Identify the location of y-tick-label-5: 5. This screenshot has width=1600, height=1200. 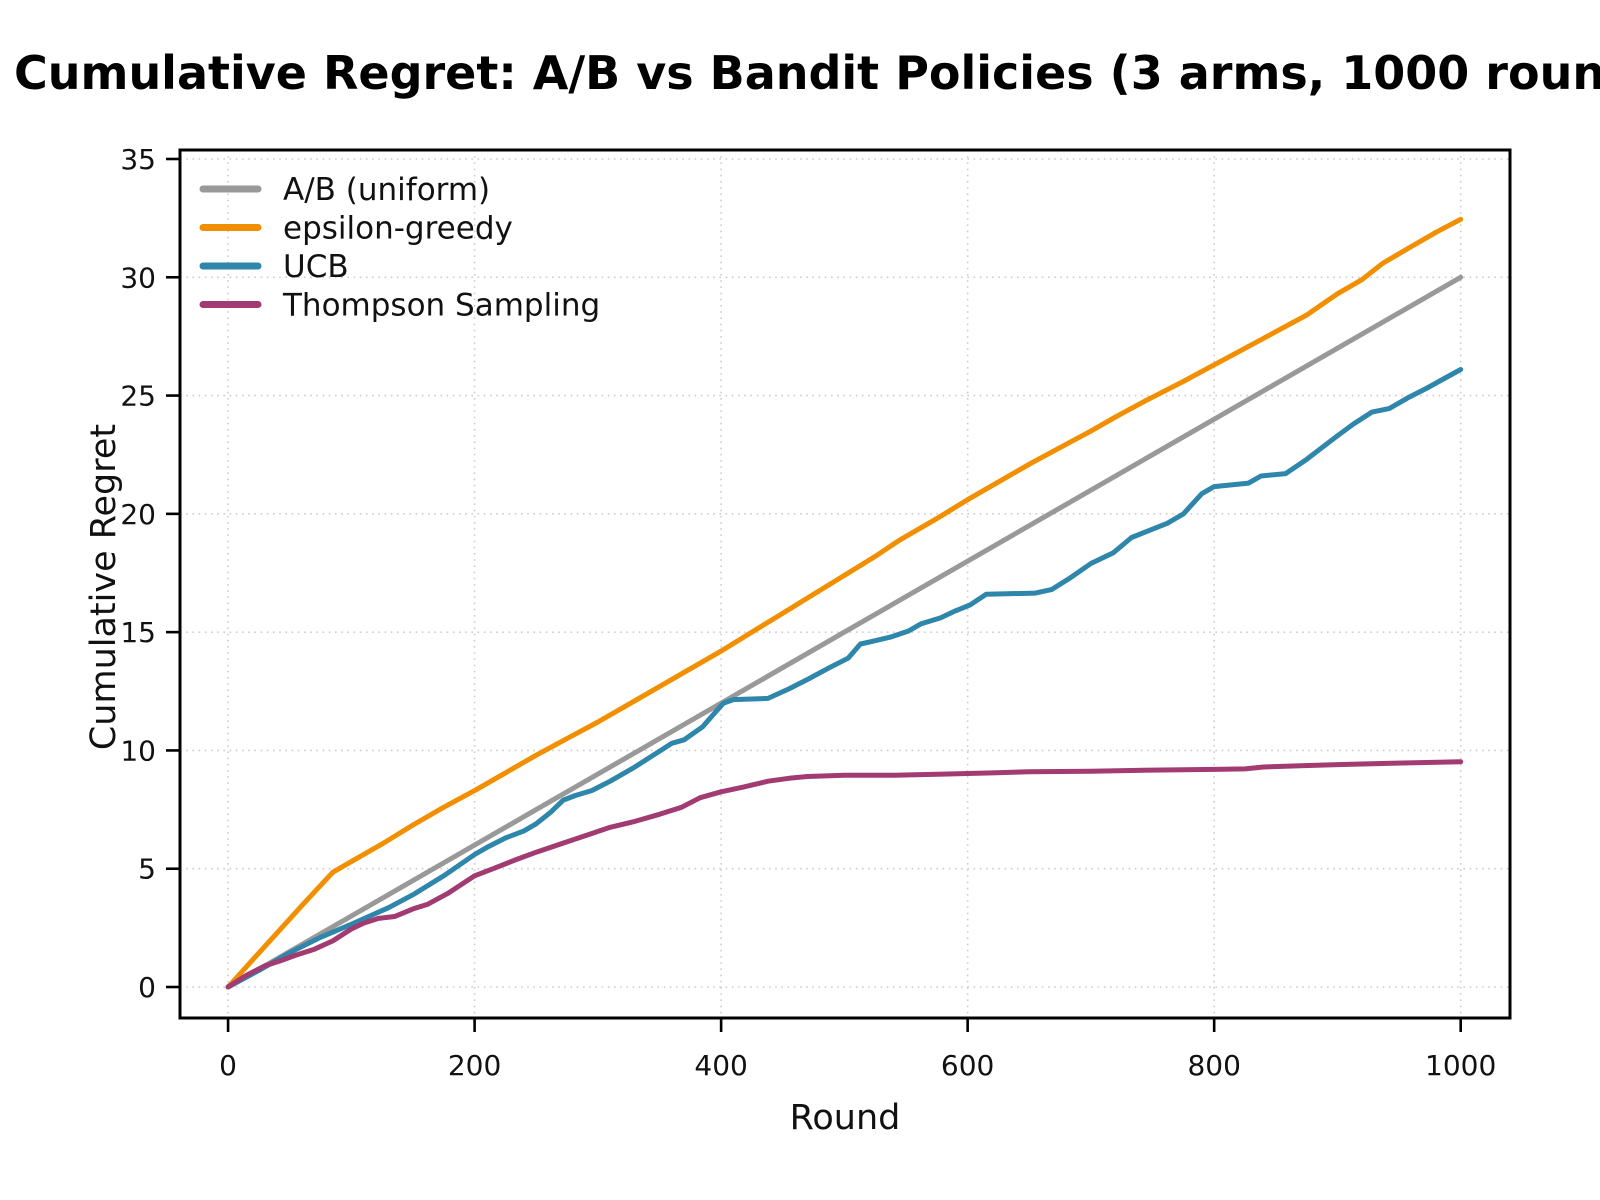
(147, 869).